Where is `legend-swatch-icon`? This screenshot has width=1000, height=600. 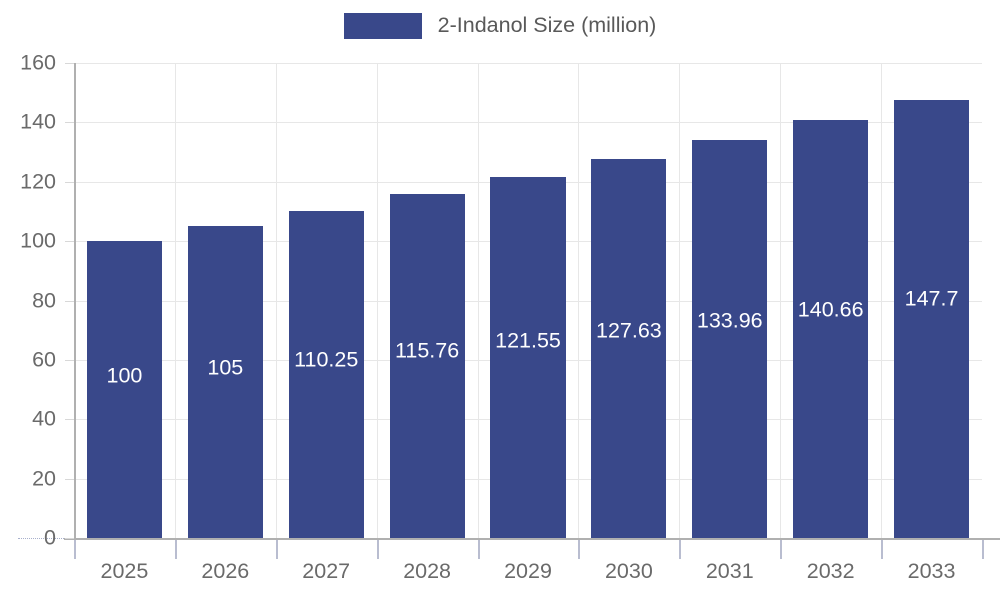 legend-swatch-icon is located at coordinates (382, 26).